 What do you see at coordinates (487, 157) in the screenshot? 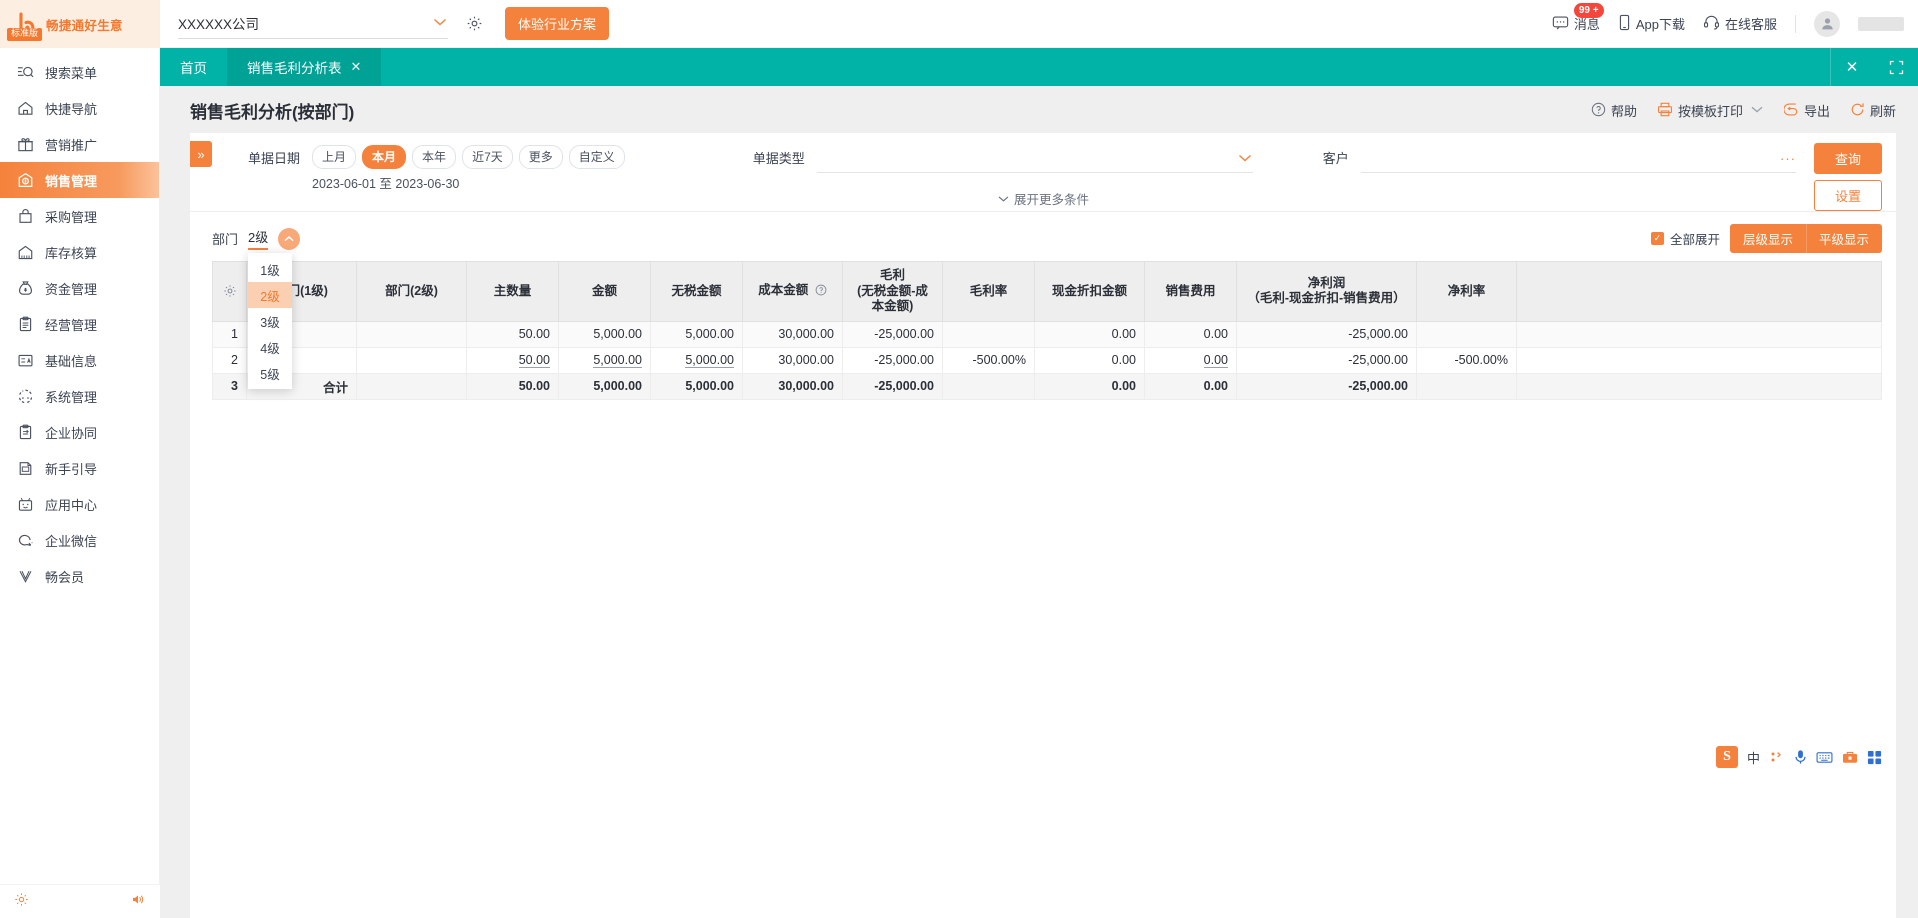
I see `date-chip-last-7-days: 近7天` at bounding box center [487, 157].